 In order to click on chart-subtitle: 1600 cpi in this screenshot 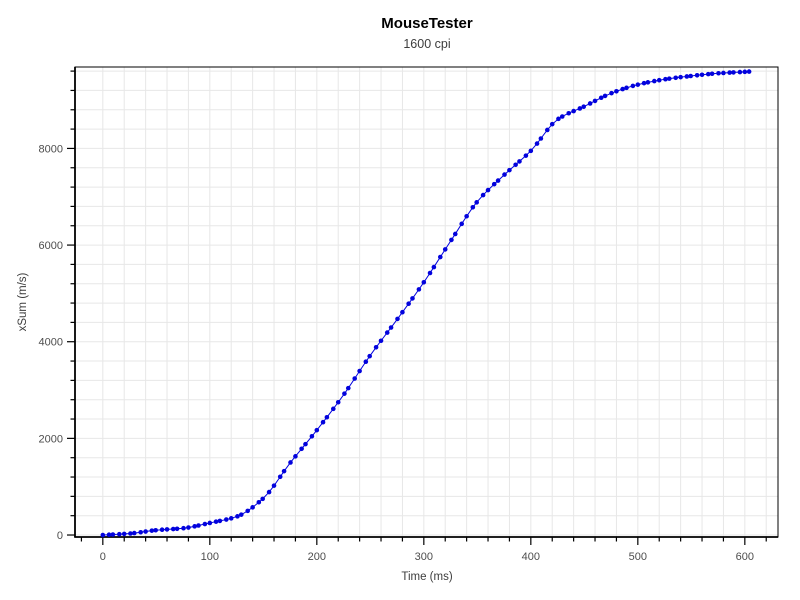, I will do `click(426, 44)`.